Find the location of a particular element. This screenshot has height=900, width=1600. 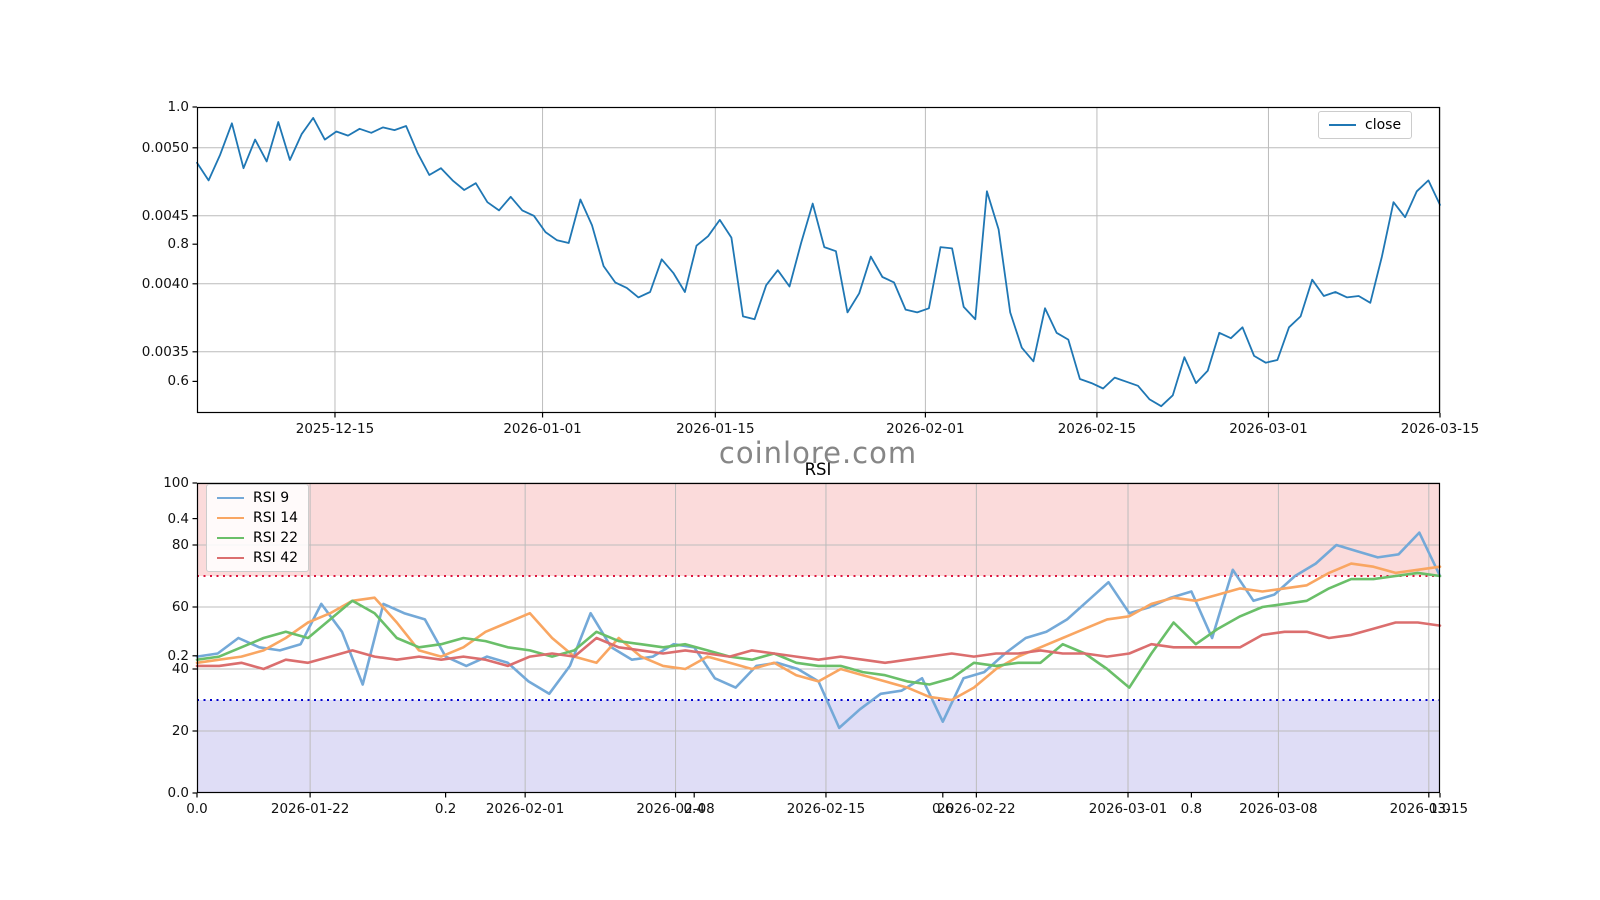

y-tick-label: 0.0045 is located at coordinates (165, 215).